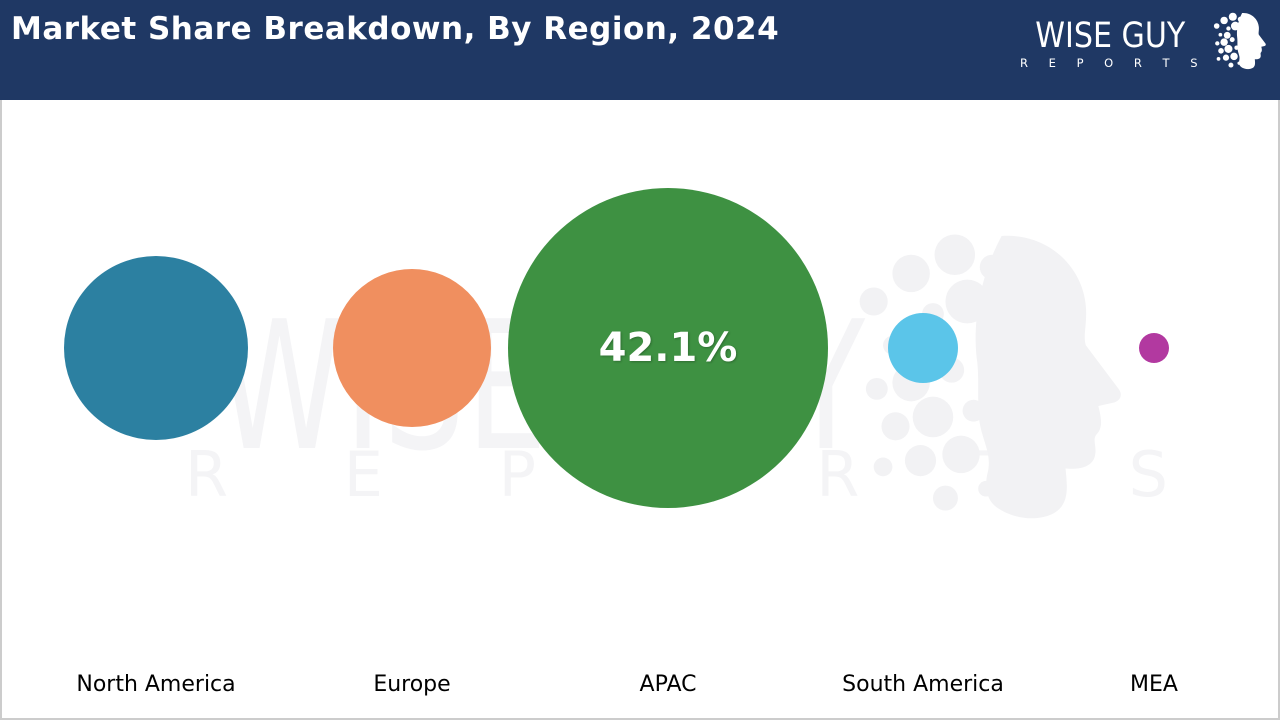 The image size is (1280, 720). I want to click on logo-head-icon, so click(1239, 44).